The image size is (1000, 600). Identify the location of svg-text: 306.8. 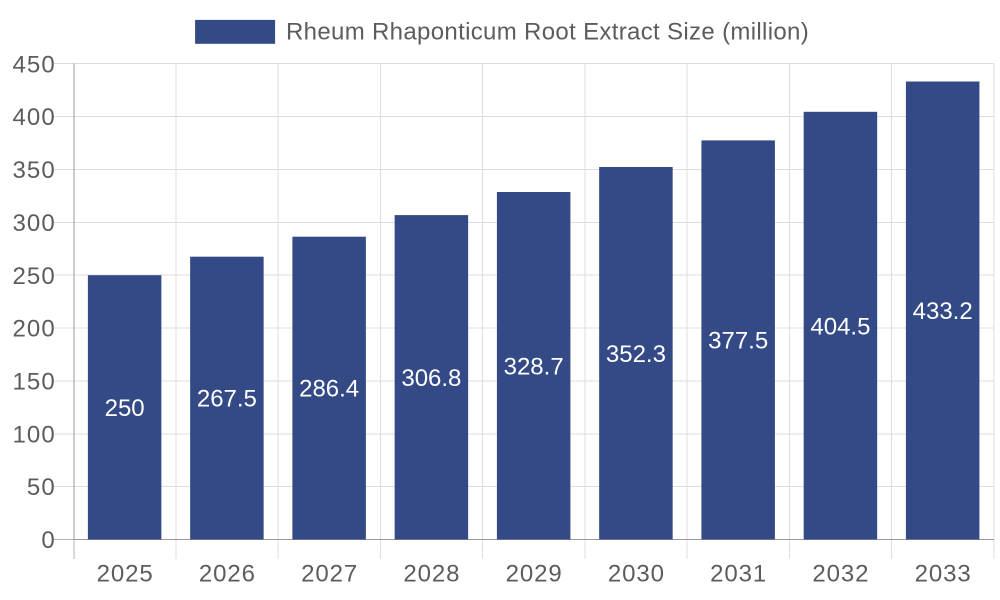
(431, 378).